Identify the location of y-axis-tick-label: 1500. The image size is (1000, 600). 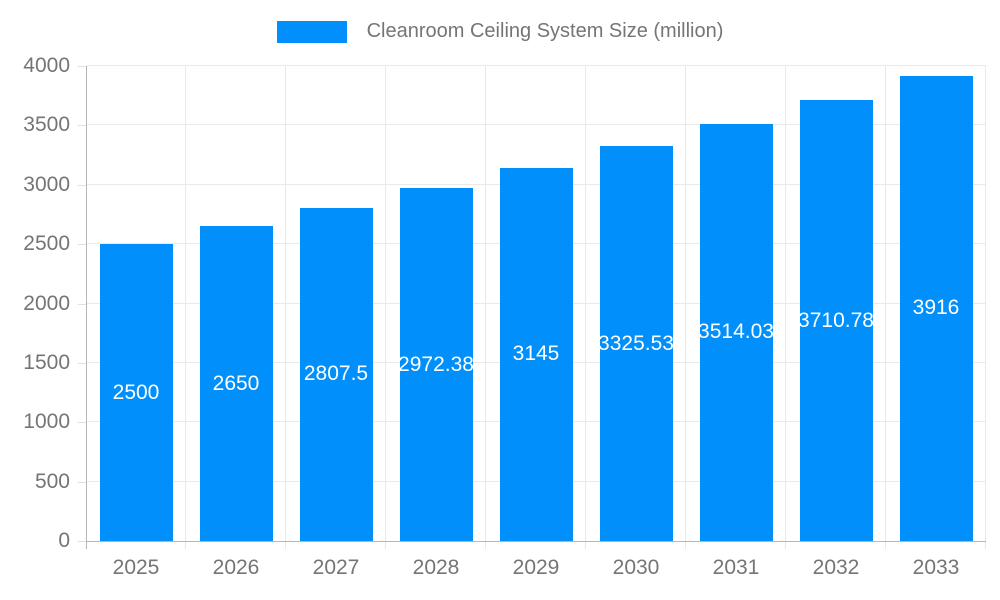
(46, 362).